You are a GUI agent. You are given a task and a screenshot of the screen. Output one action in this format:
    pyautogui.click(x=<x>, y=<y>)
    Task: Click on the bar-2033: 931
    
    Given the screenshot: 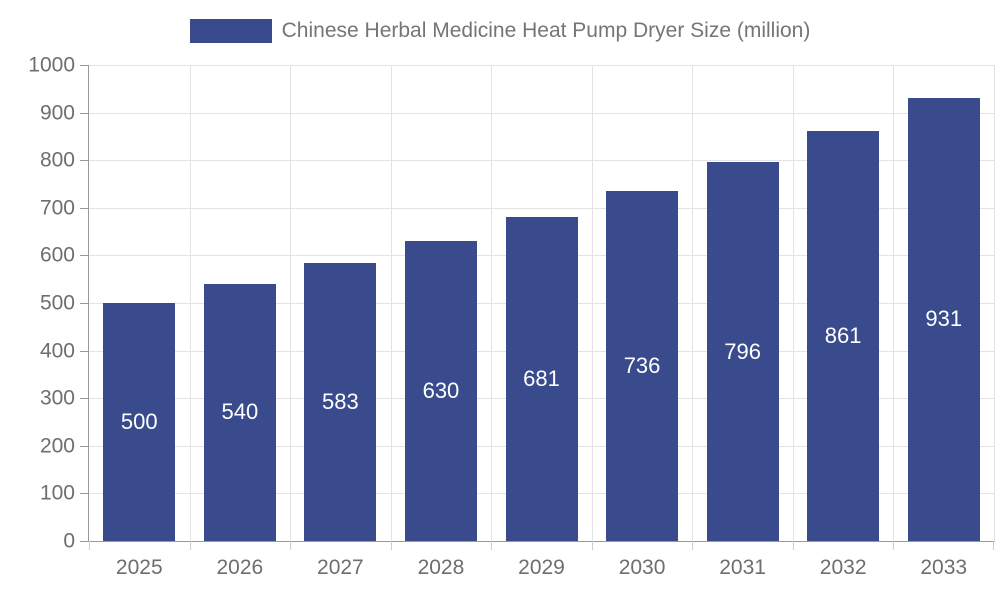 What is the action you would take?
    pyautogui.click(x=943, y=319)
    